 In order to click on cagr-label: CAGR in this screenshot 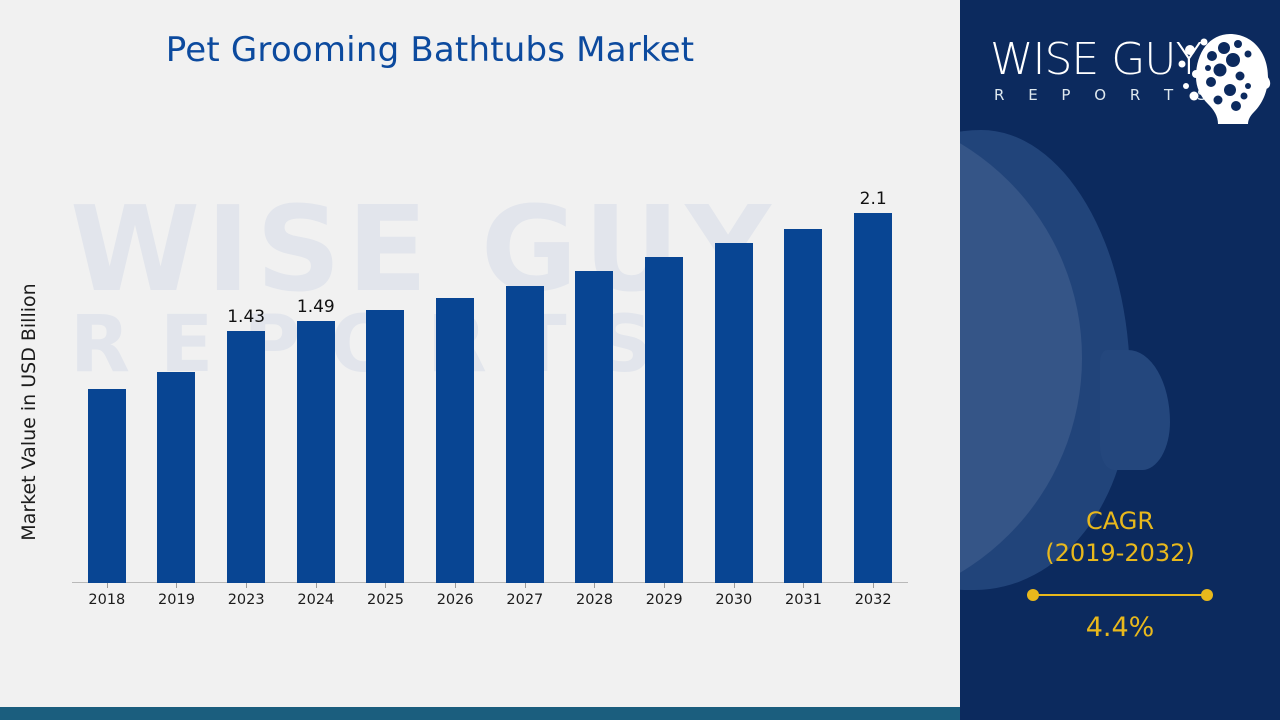, I will do `click(1120, 521)`.